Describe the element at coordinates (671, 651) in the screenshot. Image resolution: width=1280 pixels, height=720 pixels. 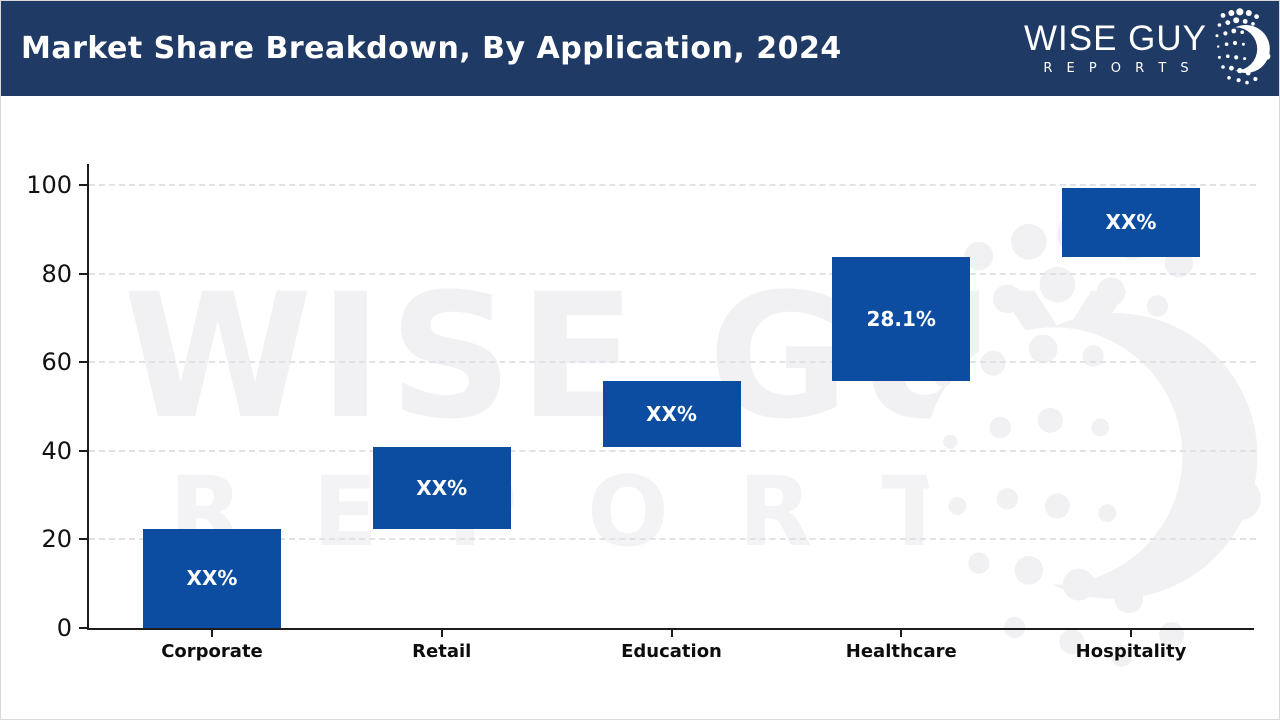
I see `x-label-education: Education` at that location.